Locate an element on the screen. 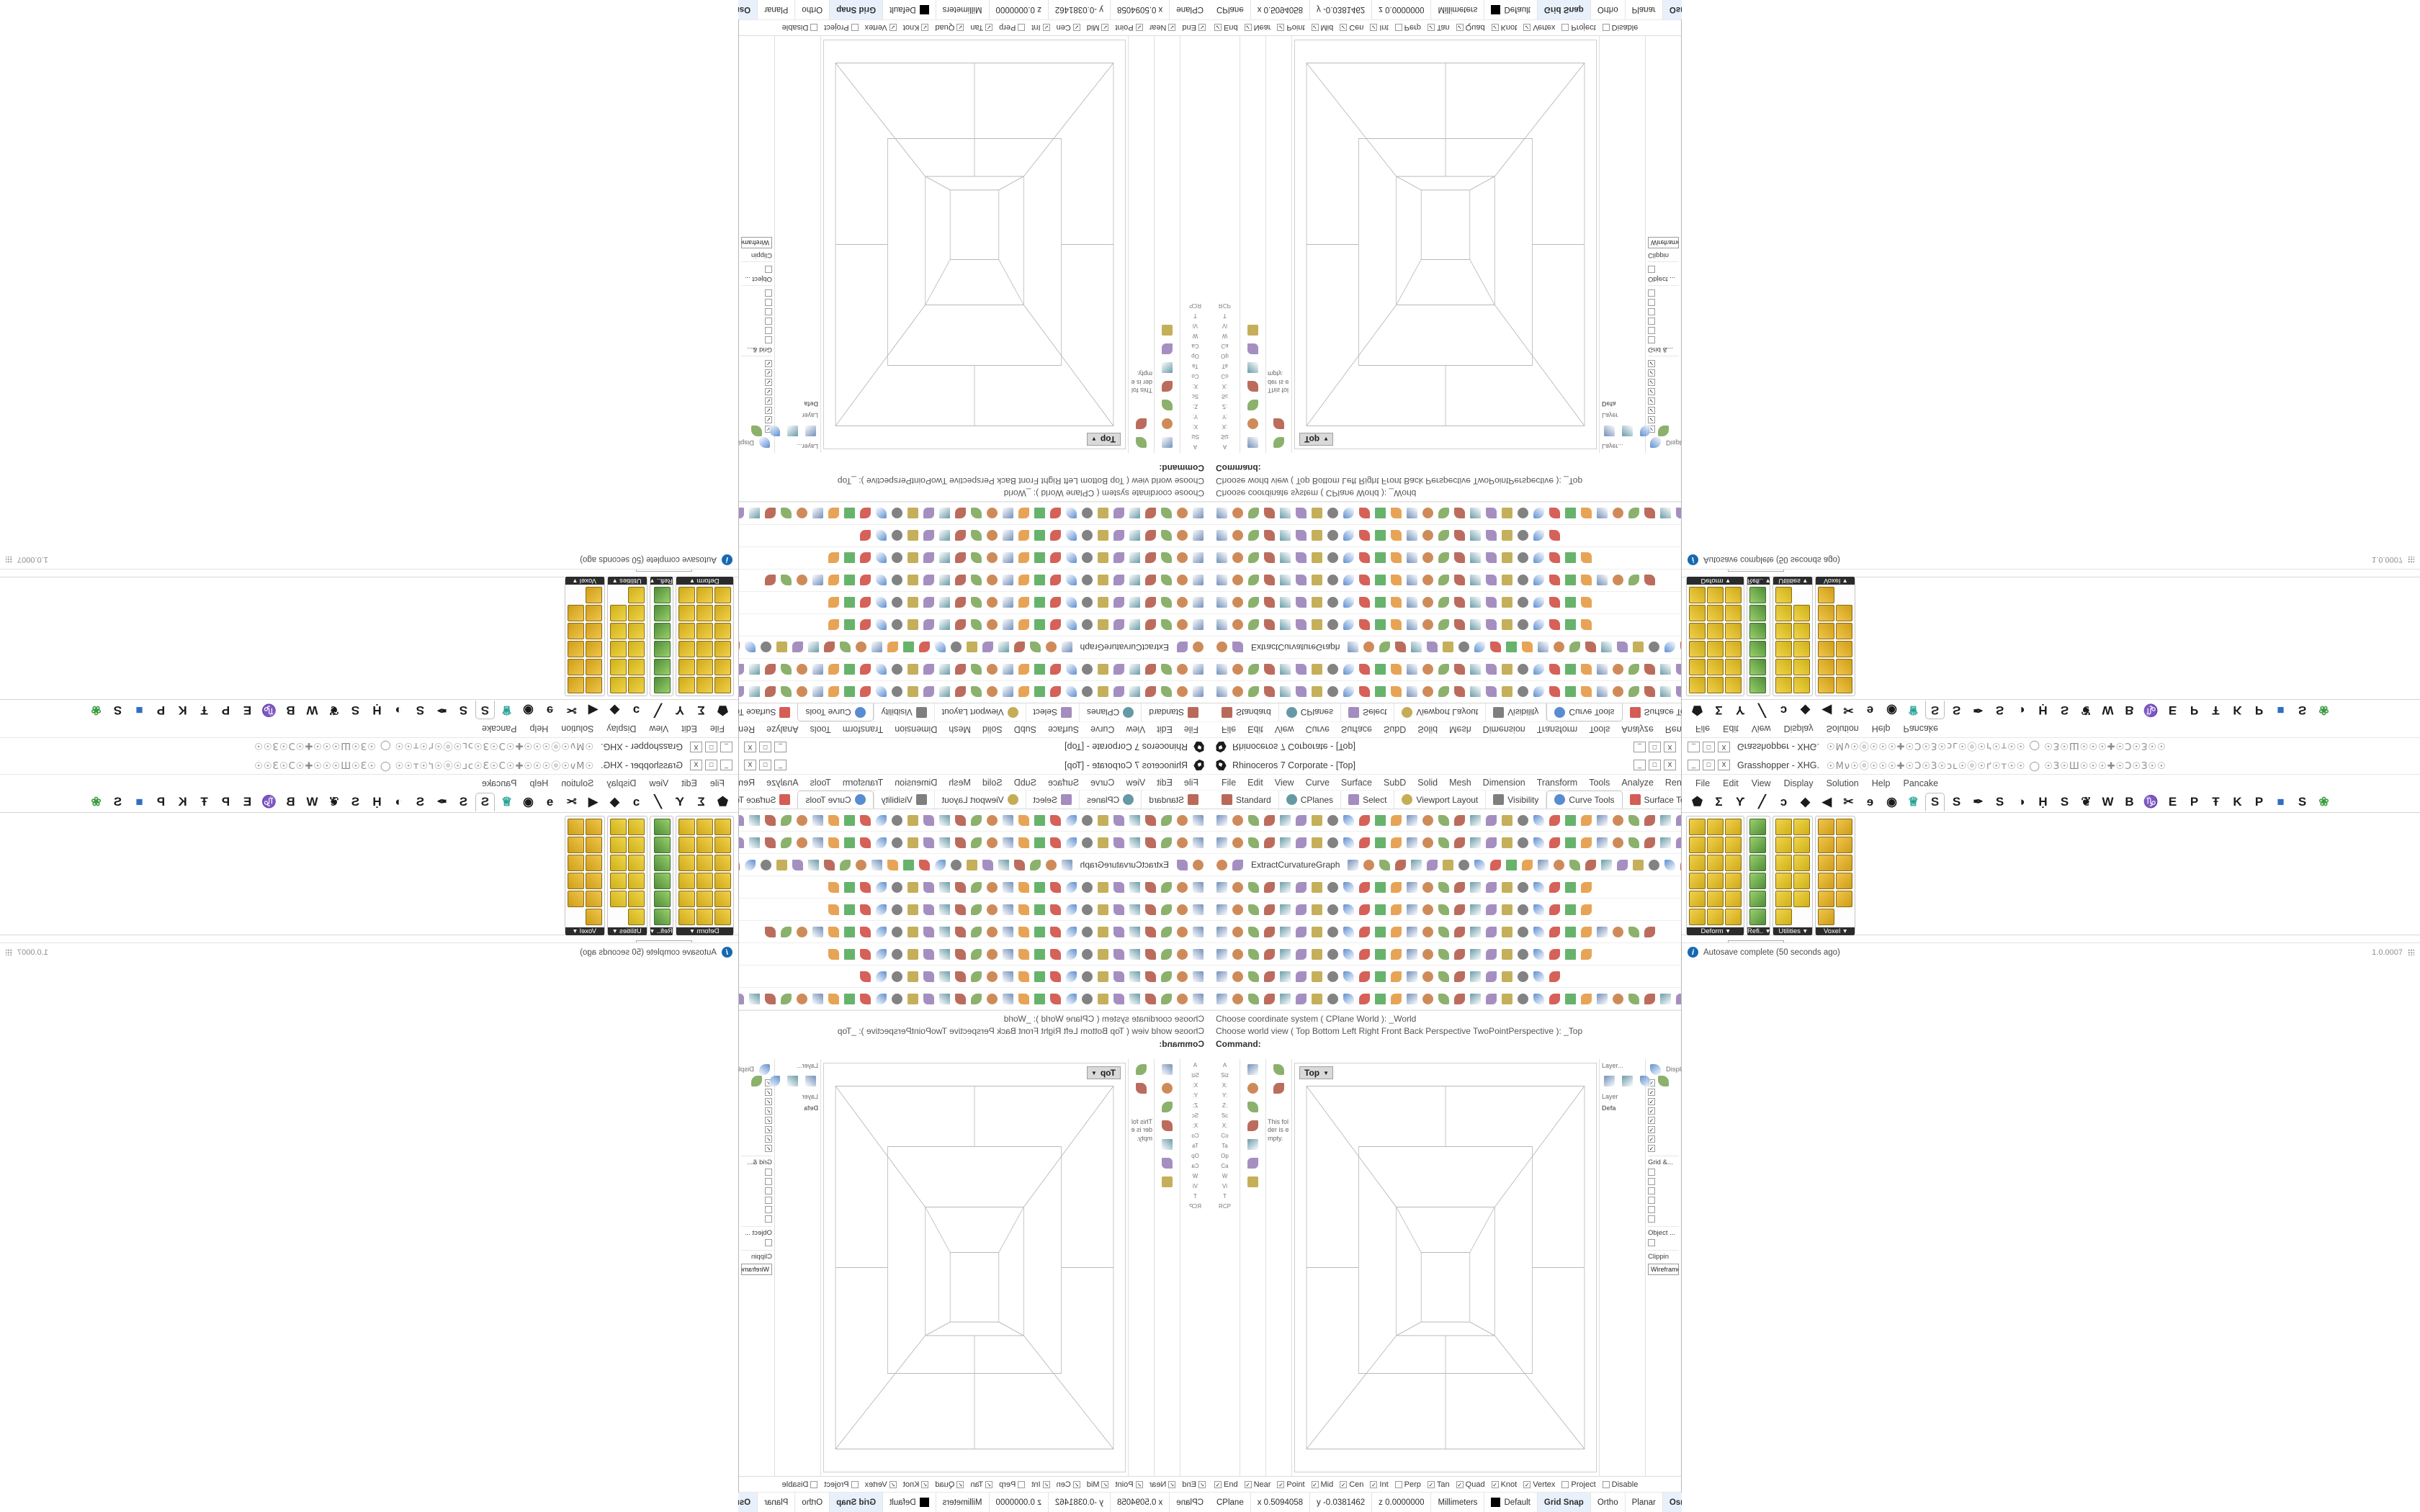 The height and width of the screenshot is (1512, 2420). rhino-tab-visibility: Visibility is located at coordinates (904, 800).